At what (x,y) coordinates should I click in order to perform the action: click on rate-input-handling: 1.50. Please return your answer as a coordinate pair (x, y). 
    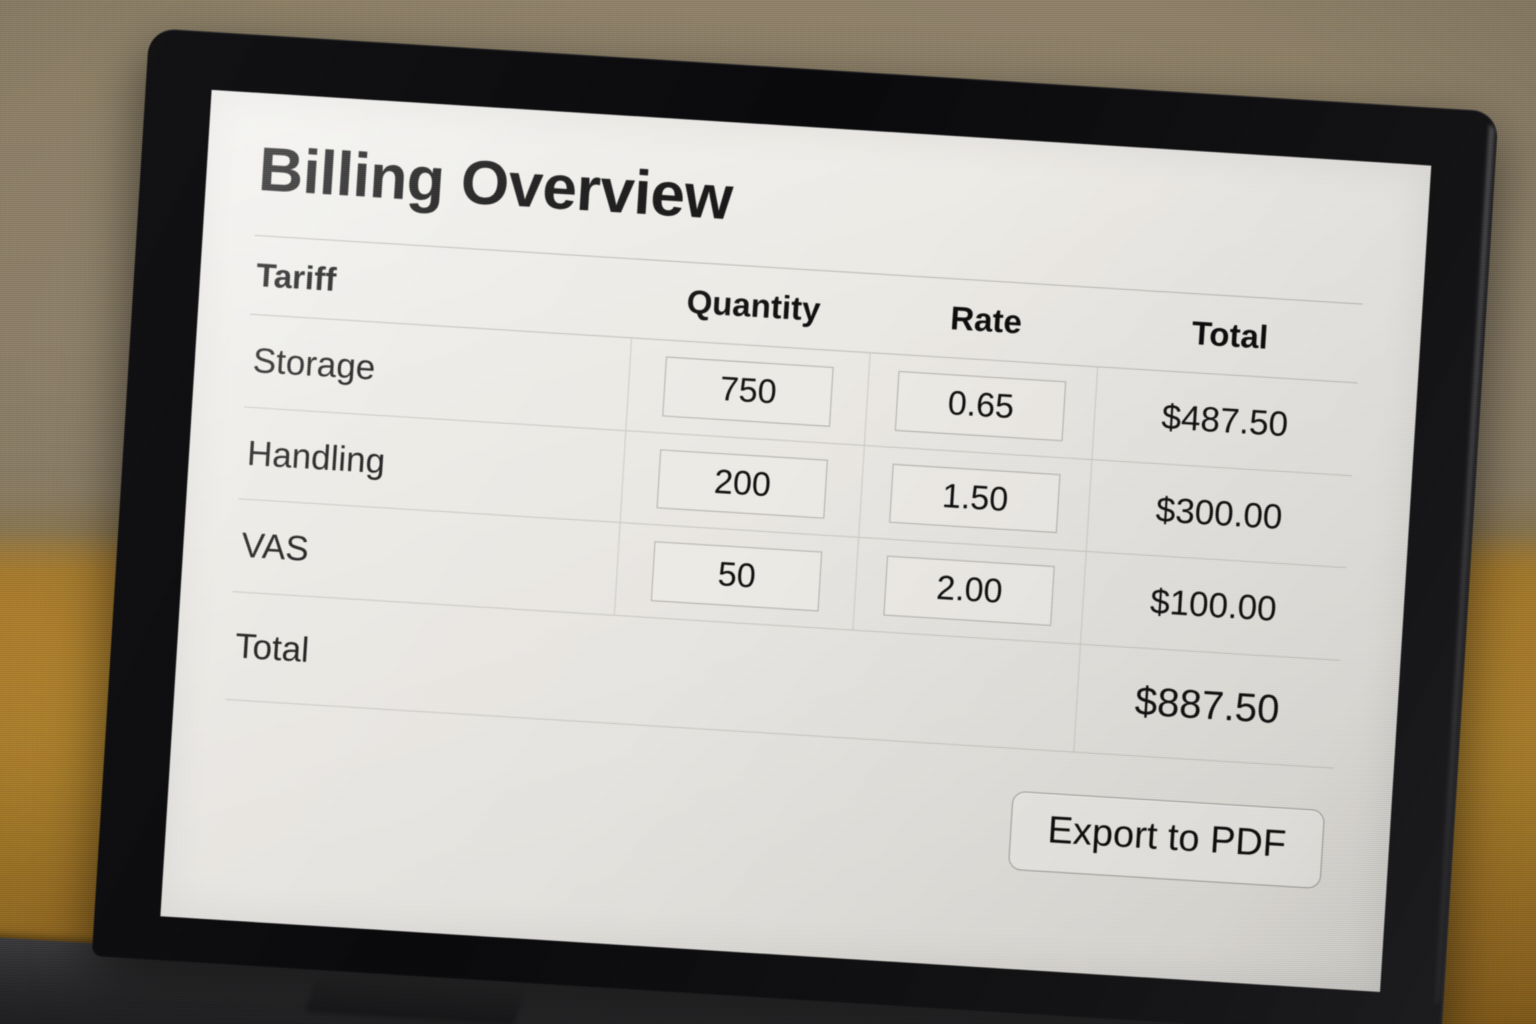
    Looking at the image, I should click on (975, 498).